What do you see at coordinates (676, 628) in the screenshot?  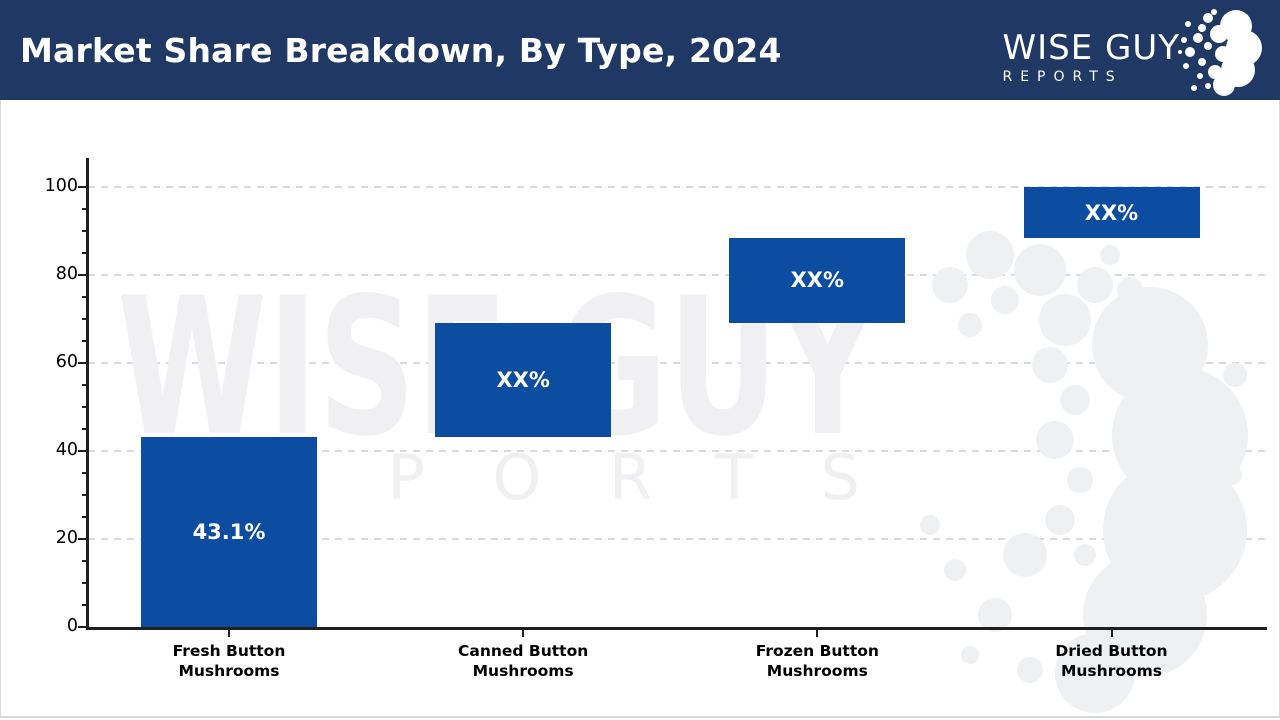 I see `x-axis-line` at bounding box center [676, 628].